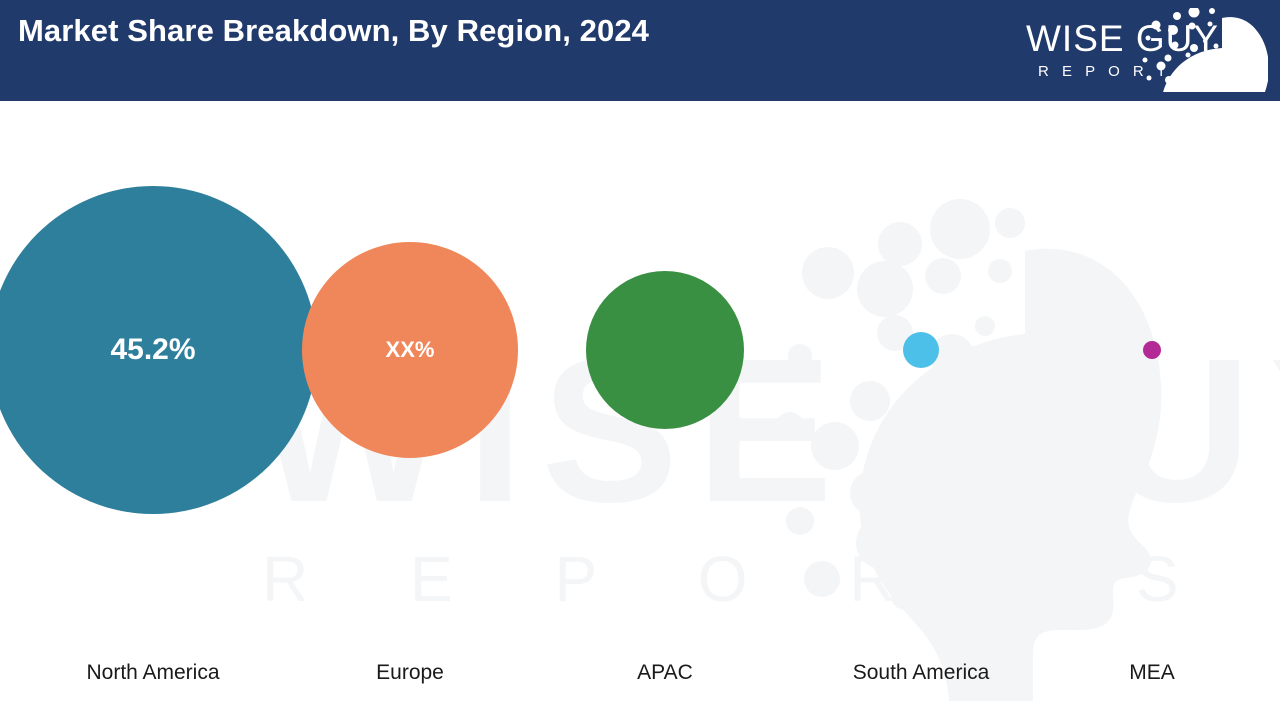  I want to click on category-label-row: North America Europe APAC South America MEA, so click(640, 690).